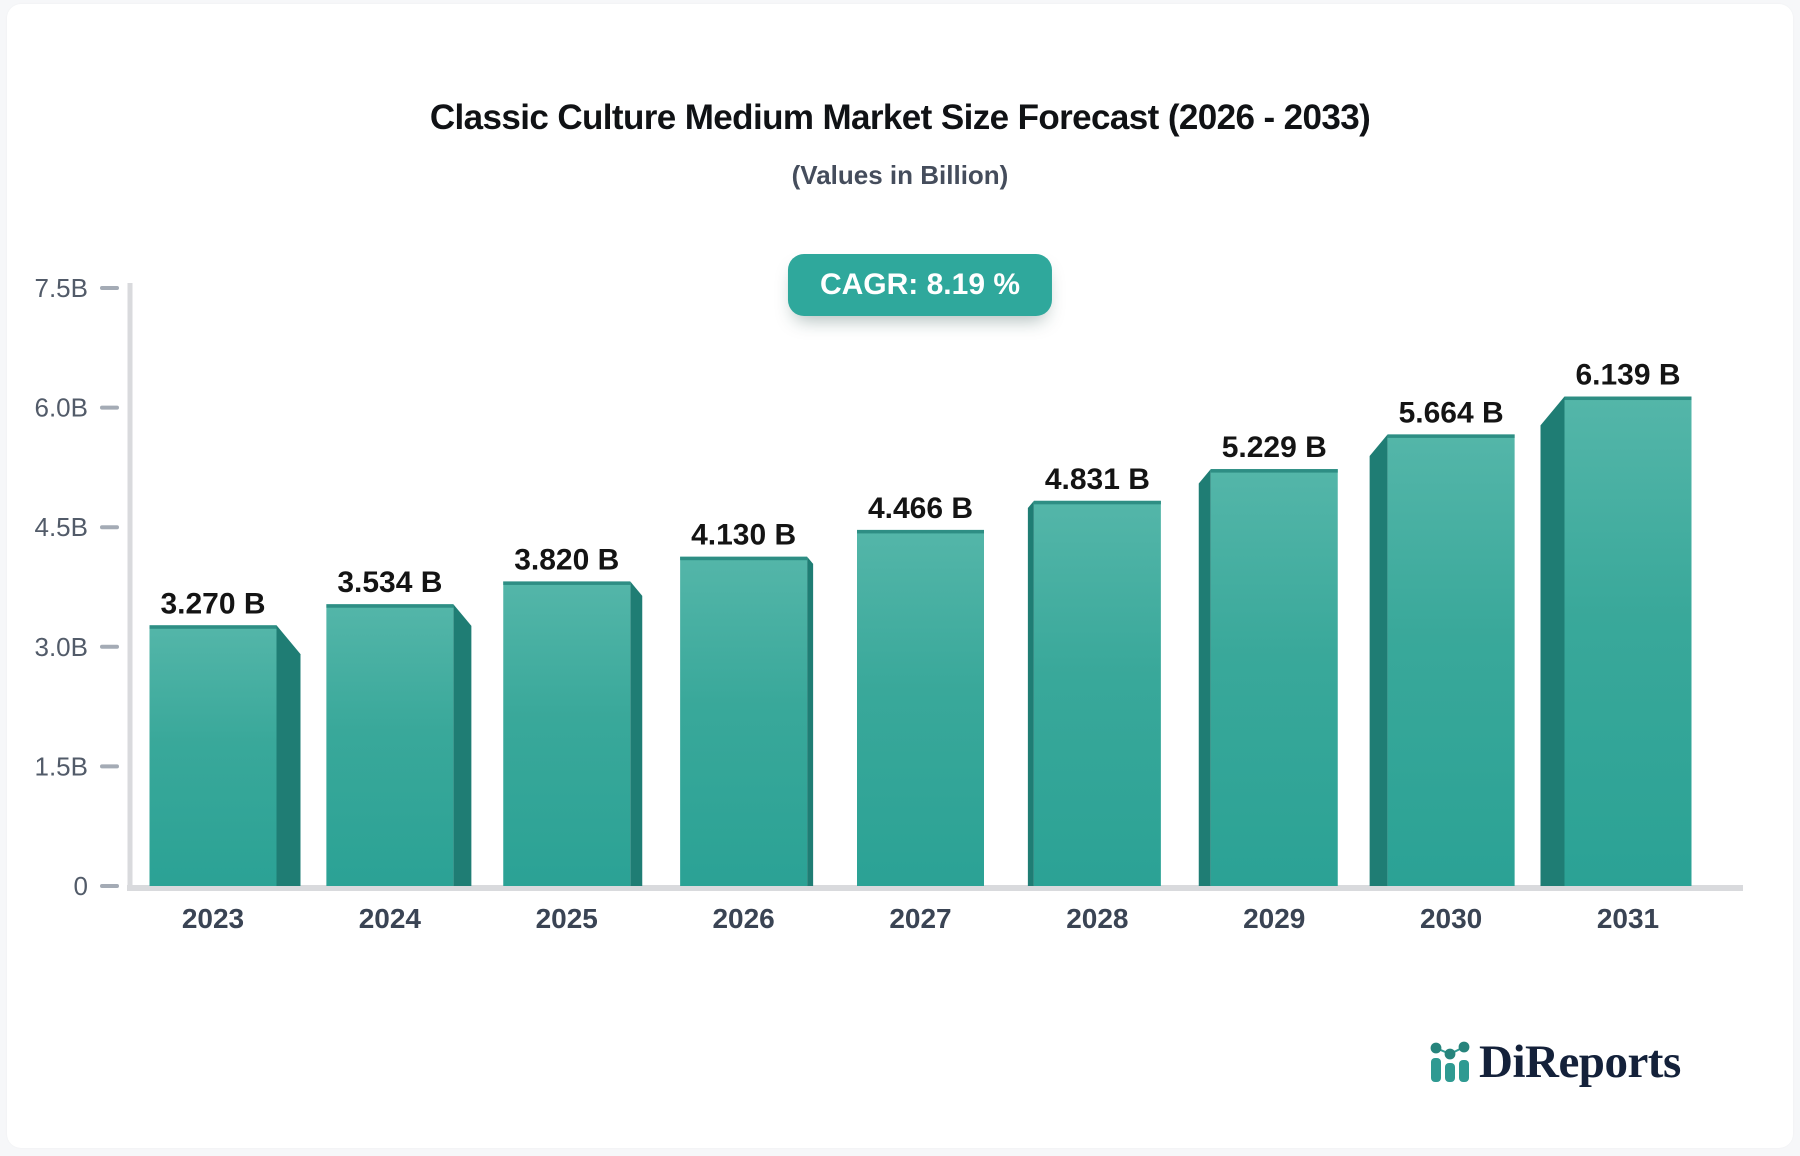  Describe the element at coordinates (810, 721) in the screenshot. I see `bar-2026-side` at that location.